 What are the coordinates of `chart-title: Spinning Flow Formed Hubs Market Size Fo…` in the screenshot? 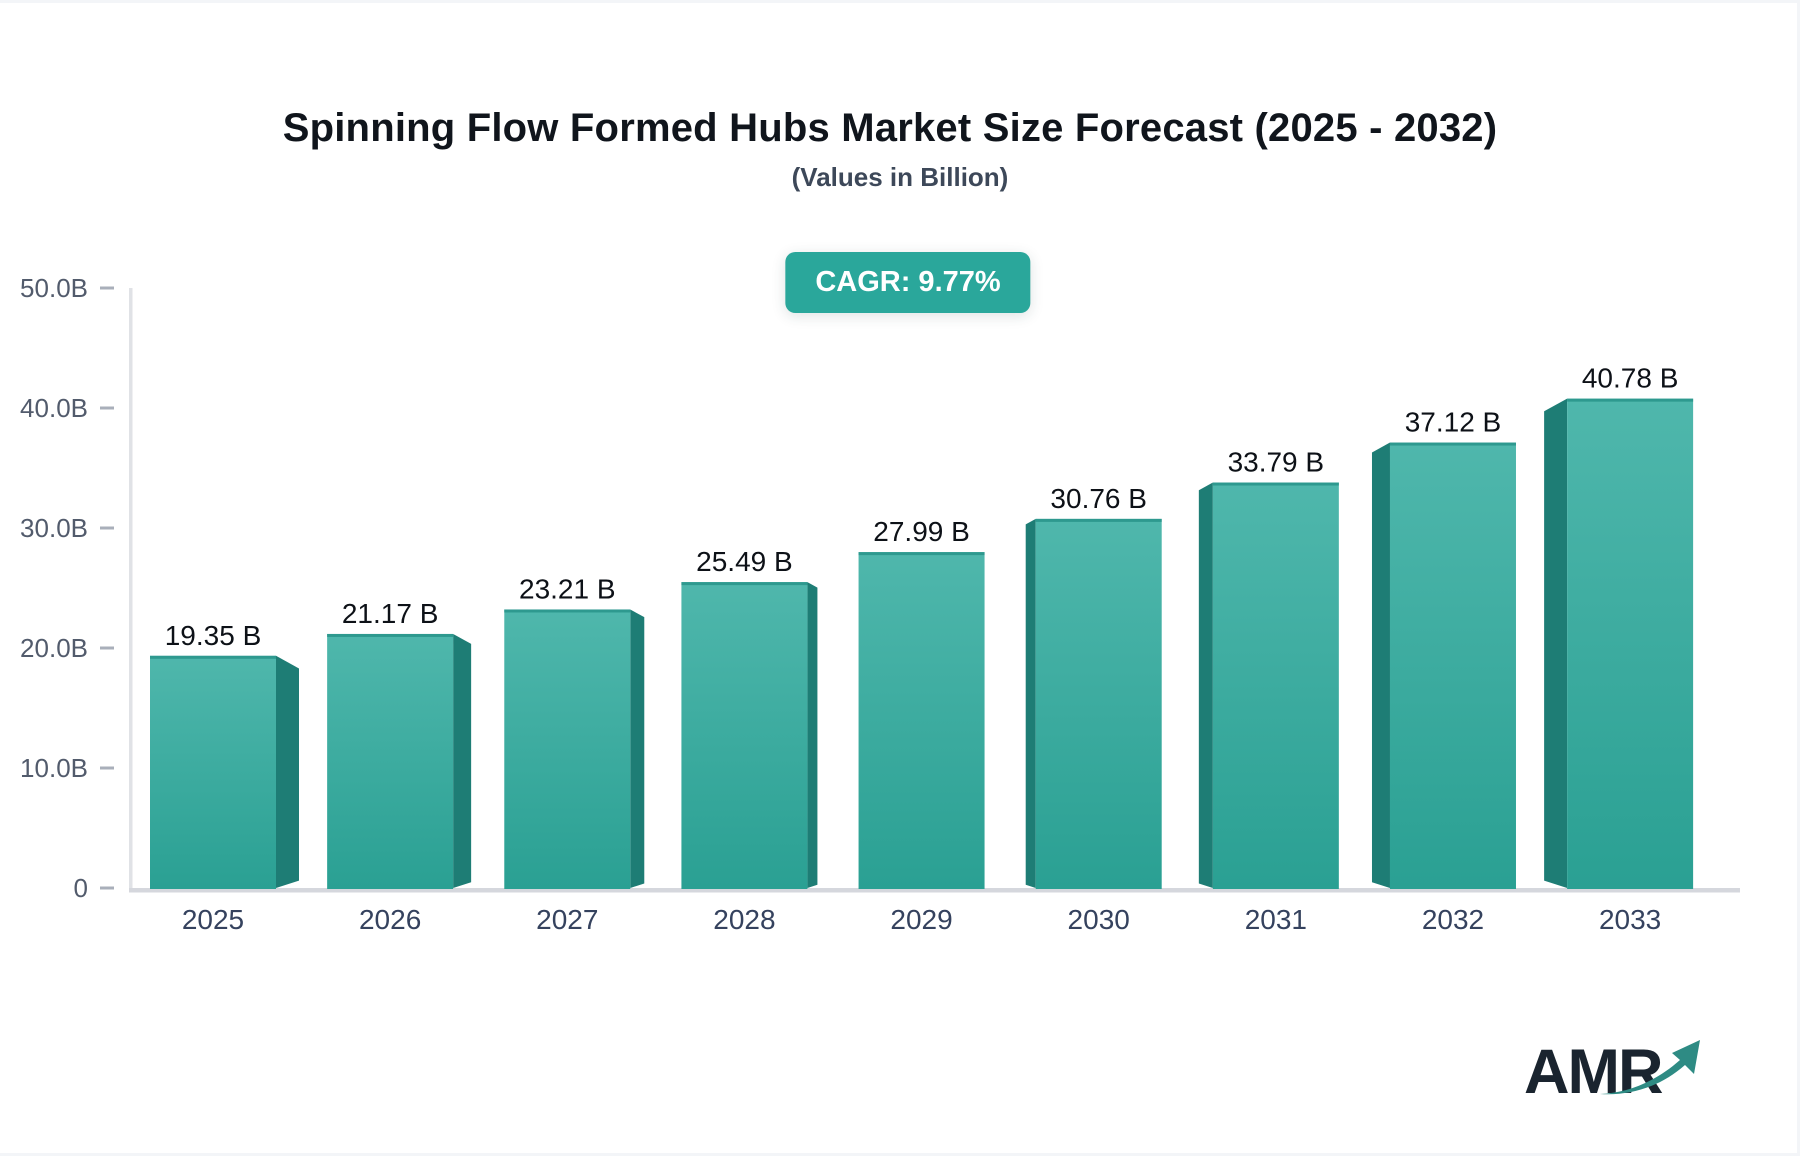 It's located at (890, 128).